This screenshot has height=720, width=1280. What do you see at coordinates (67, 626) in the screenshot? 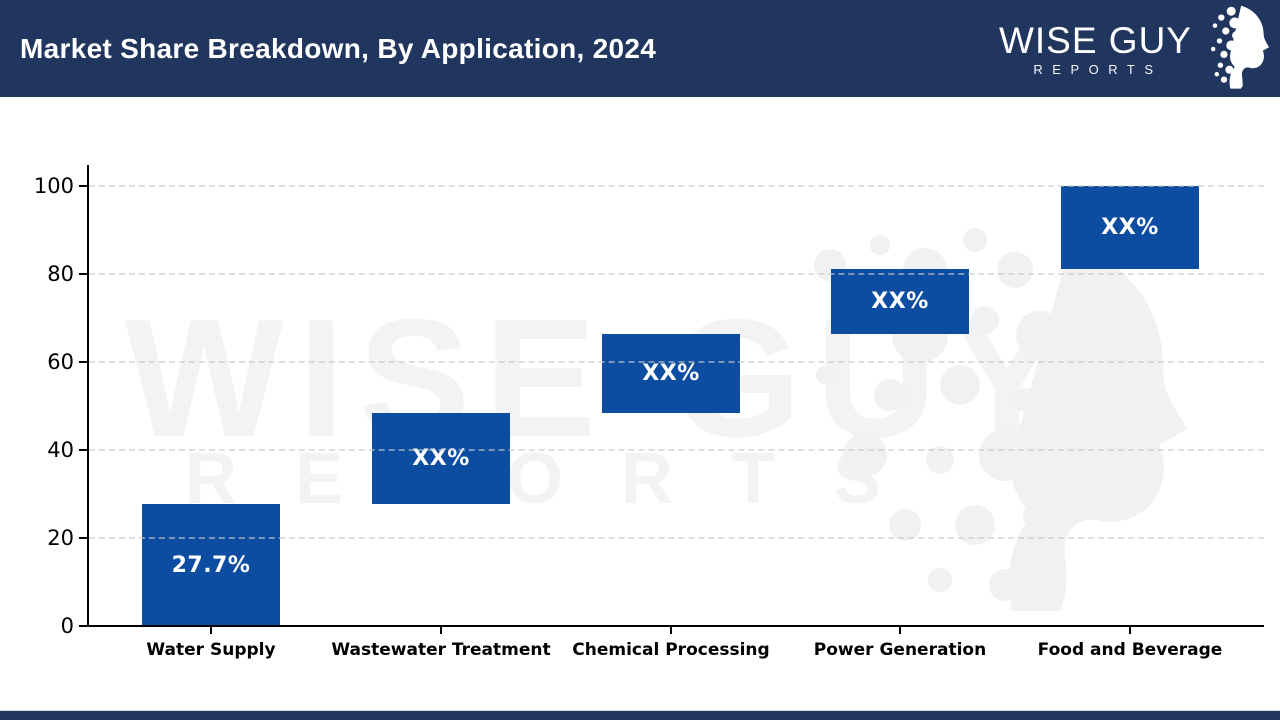
I see `y-tick-label: 0` at bounding box center [67, 626].